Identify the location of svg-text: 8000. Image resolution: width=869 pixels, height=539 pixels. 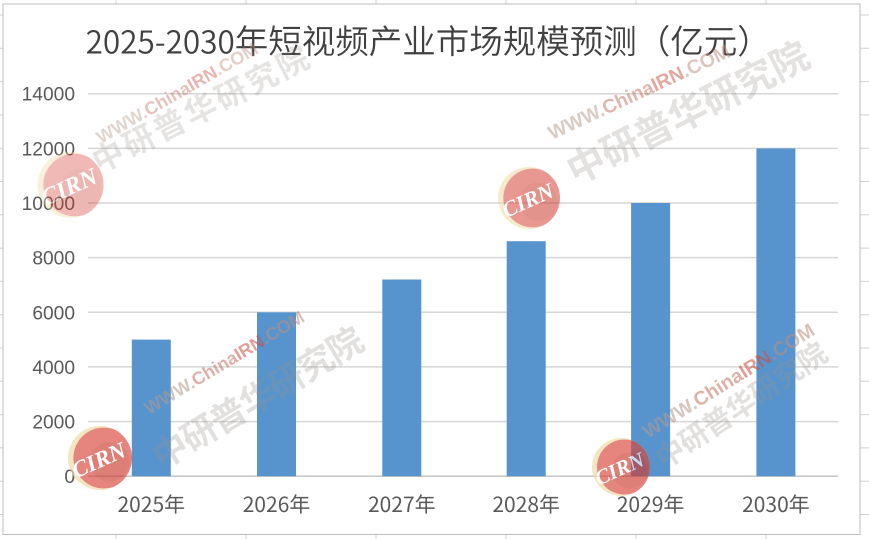
(53, 259).